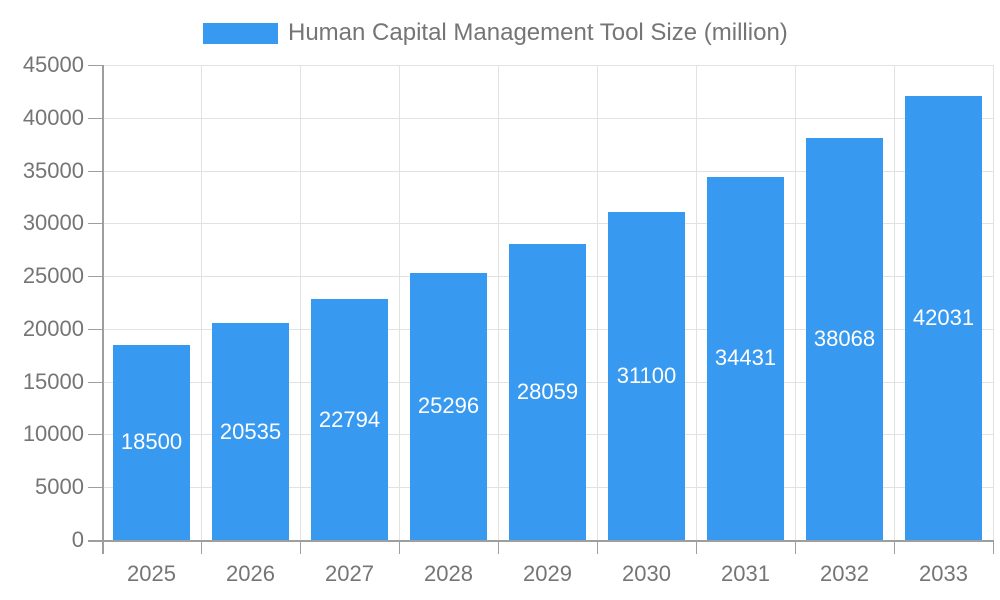 The image size is (1000, 600). Describe the element at coordinates (943, 573) in the screenshot. I see `x-tick-label: 2033` at that location.